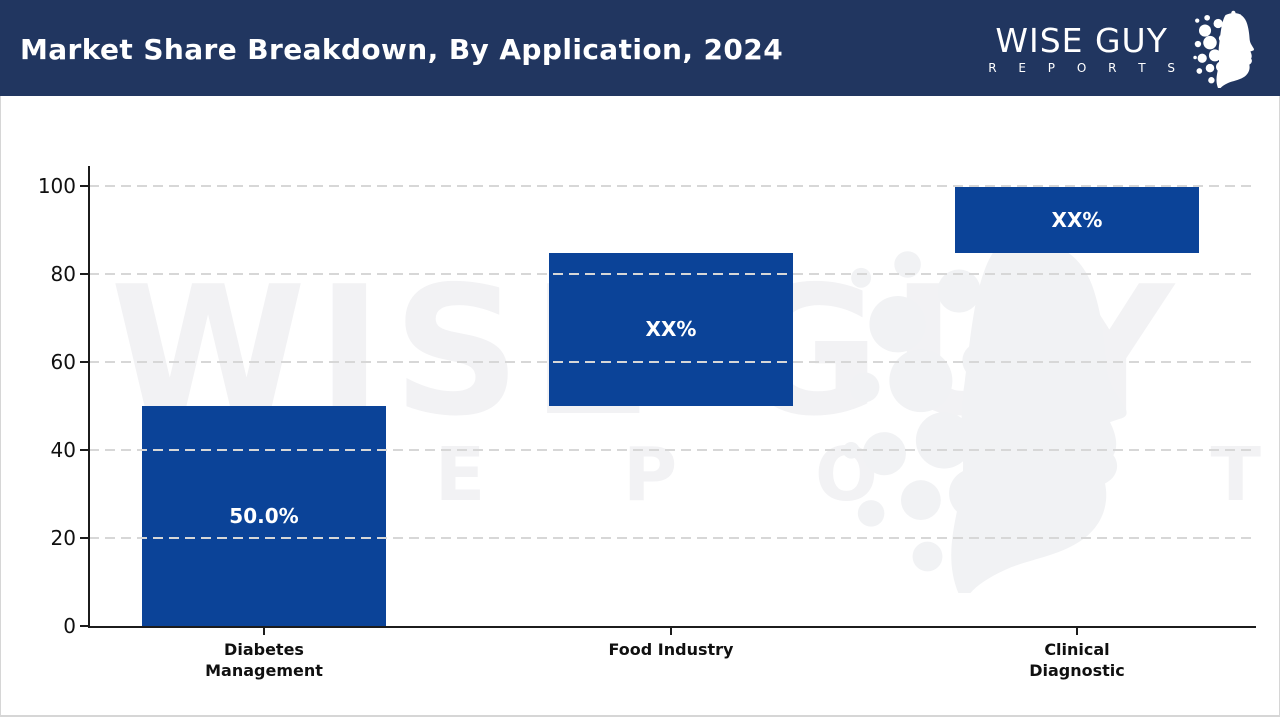 This screenshot has height=720, width=1280. Describe the element at coordinates (89, 397) in the screenshot. I see `y-axis-line` at that location.